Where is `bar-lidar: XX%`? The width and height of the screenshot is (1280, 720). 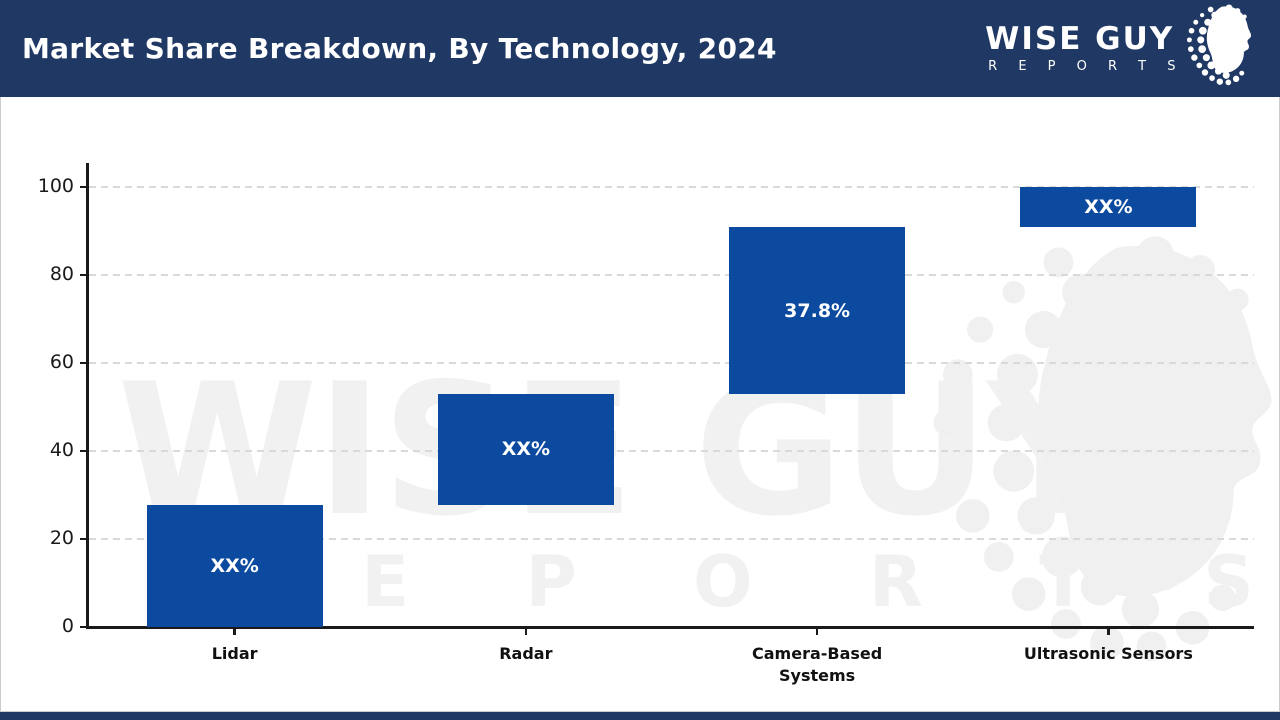
bar-lidar: XX% is located at coordinates (234, 566).